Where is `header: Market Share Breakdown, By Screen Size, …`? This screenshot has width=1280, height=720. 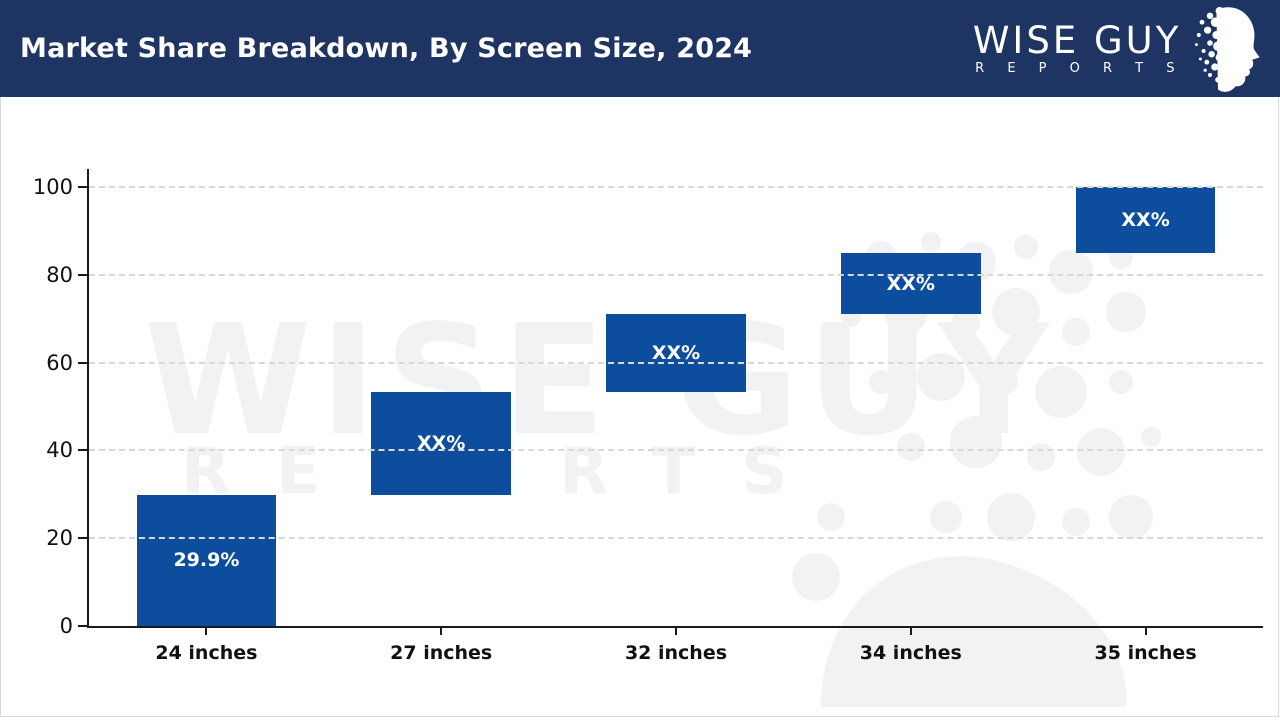
header: Market Share Breakdown, By Screen Size, … is located at coordinates (640, 48).